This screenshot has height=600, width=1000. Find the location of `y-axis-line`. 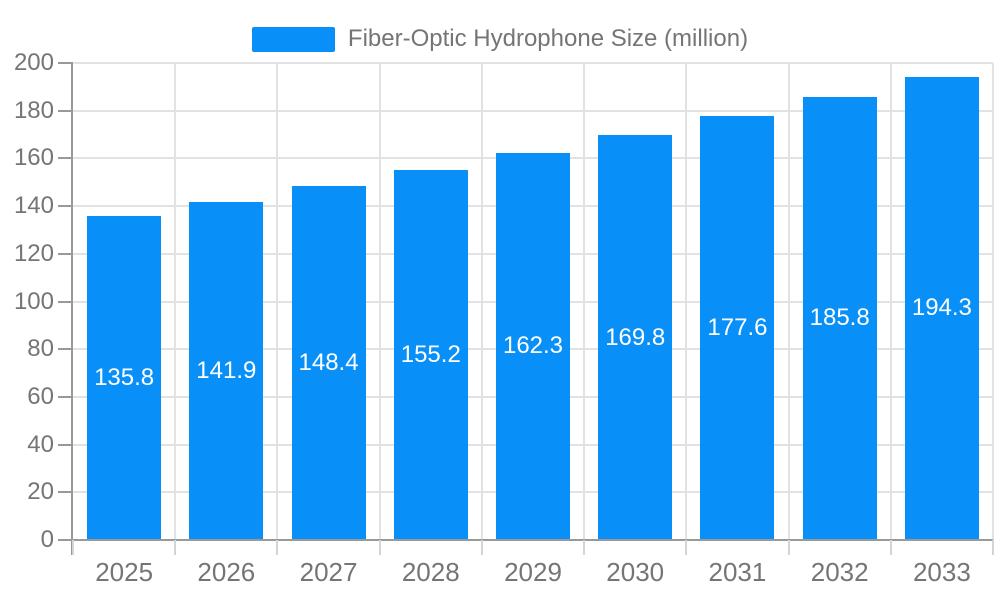

y-axis-line is located at coordinates (72, 309).